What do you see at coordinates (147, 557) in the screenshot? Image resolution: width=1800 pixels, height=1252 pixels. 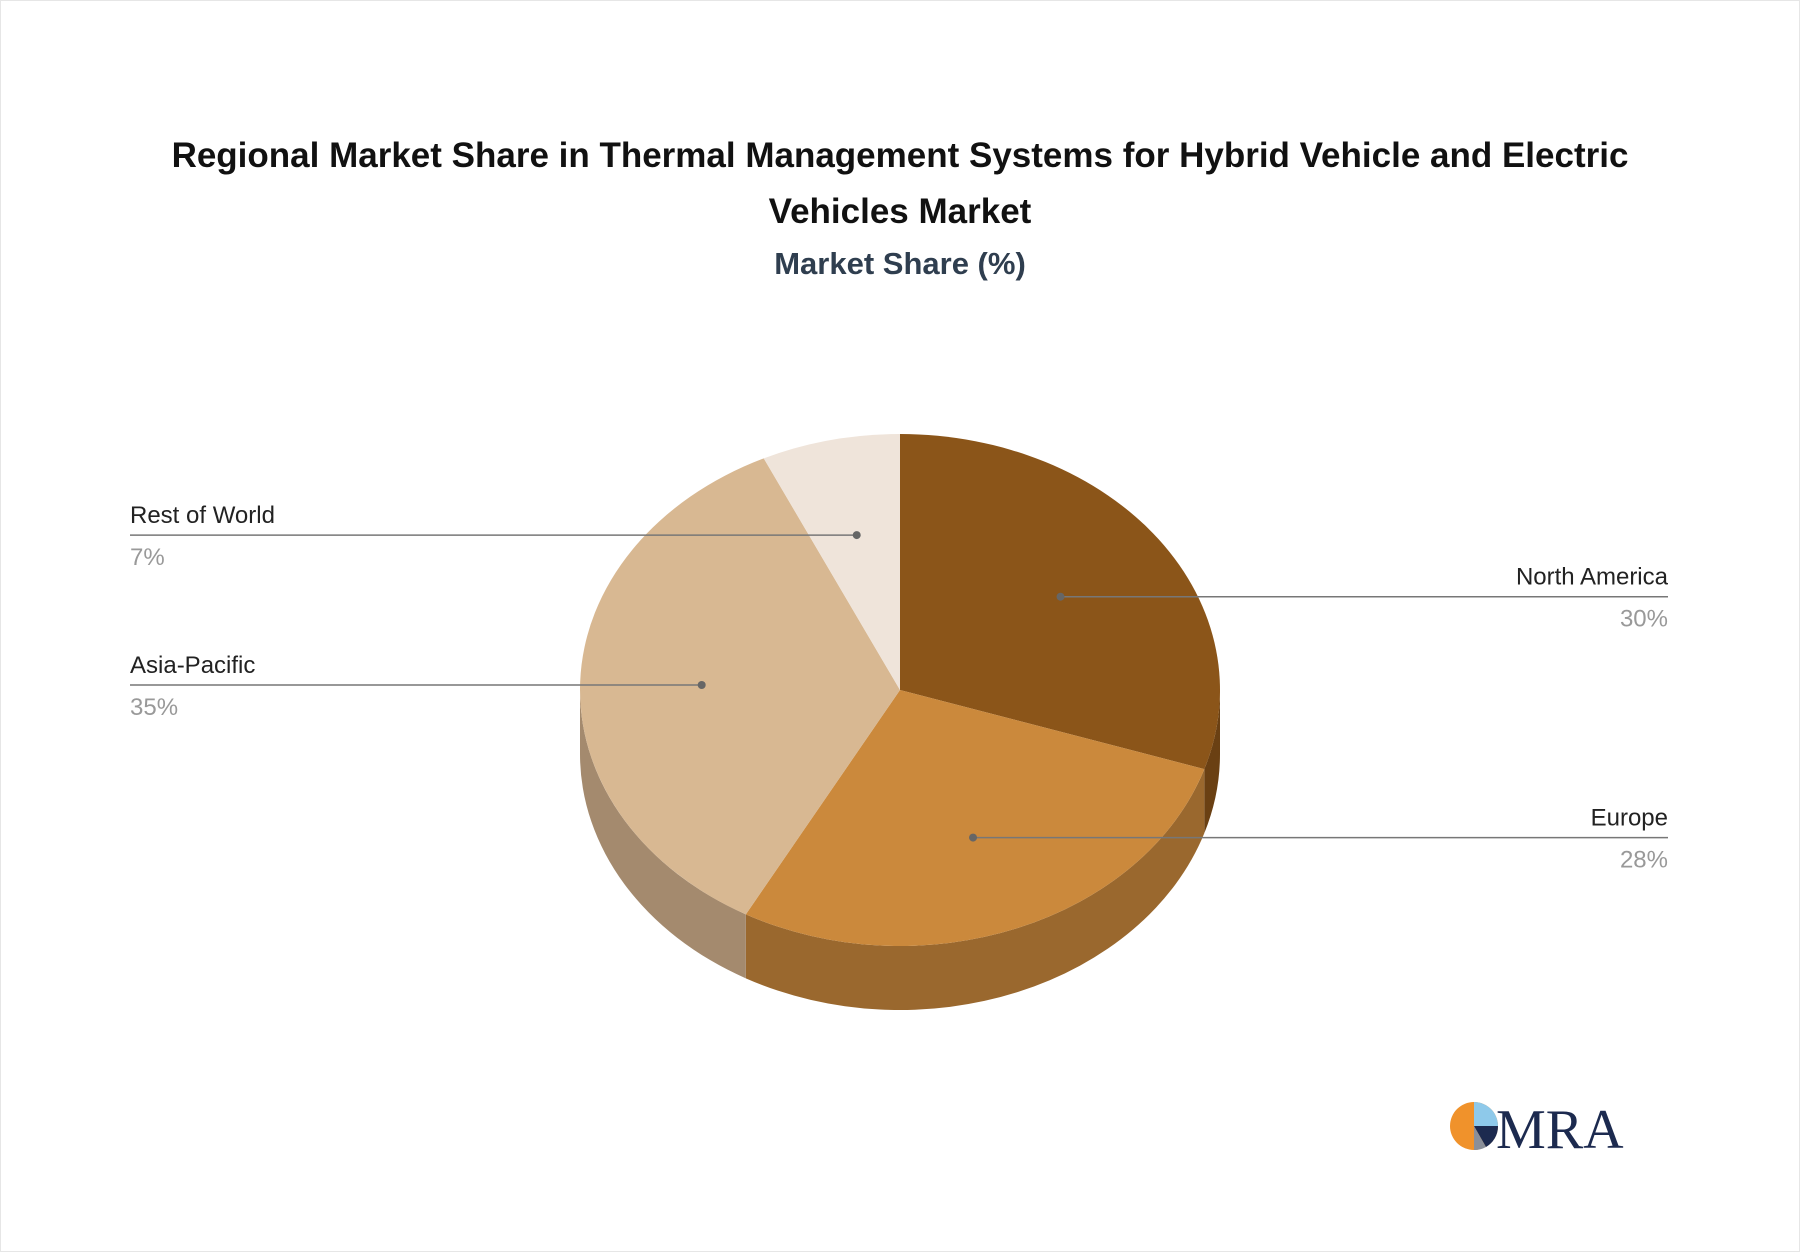 I see `slice-value-rest-of-world: 7%` at bounding box center [147, 557].